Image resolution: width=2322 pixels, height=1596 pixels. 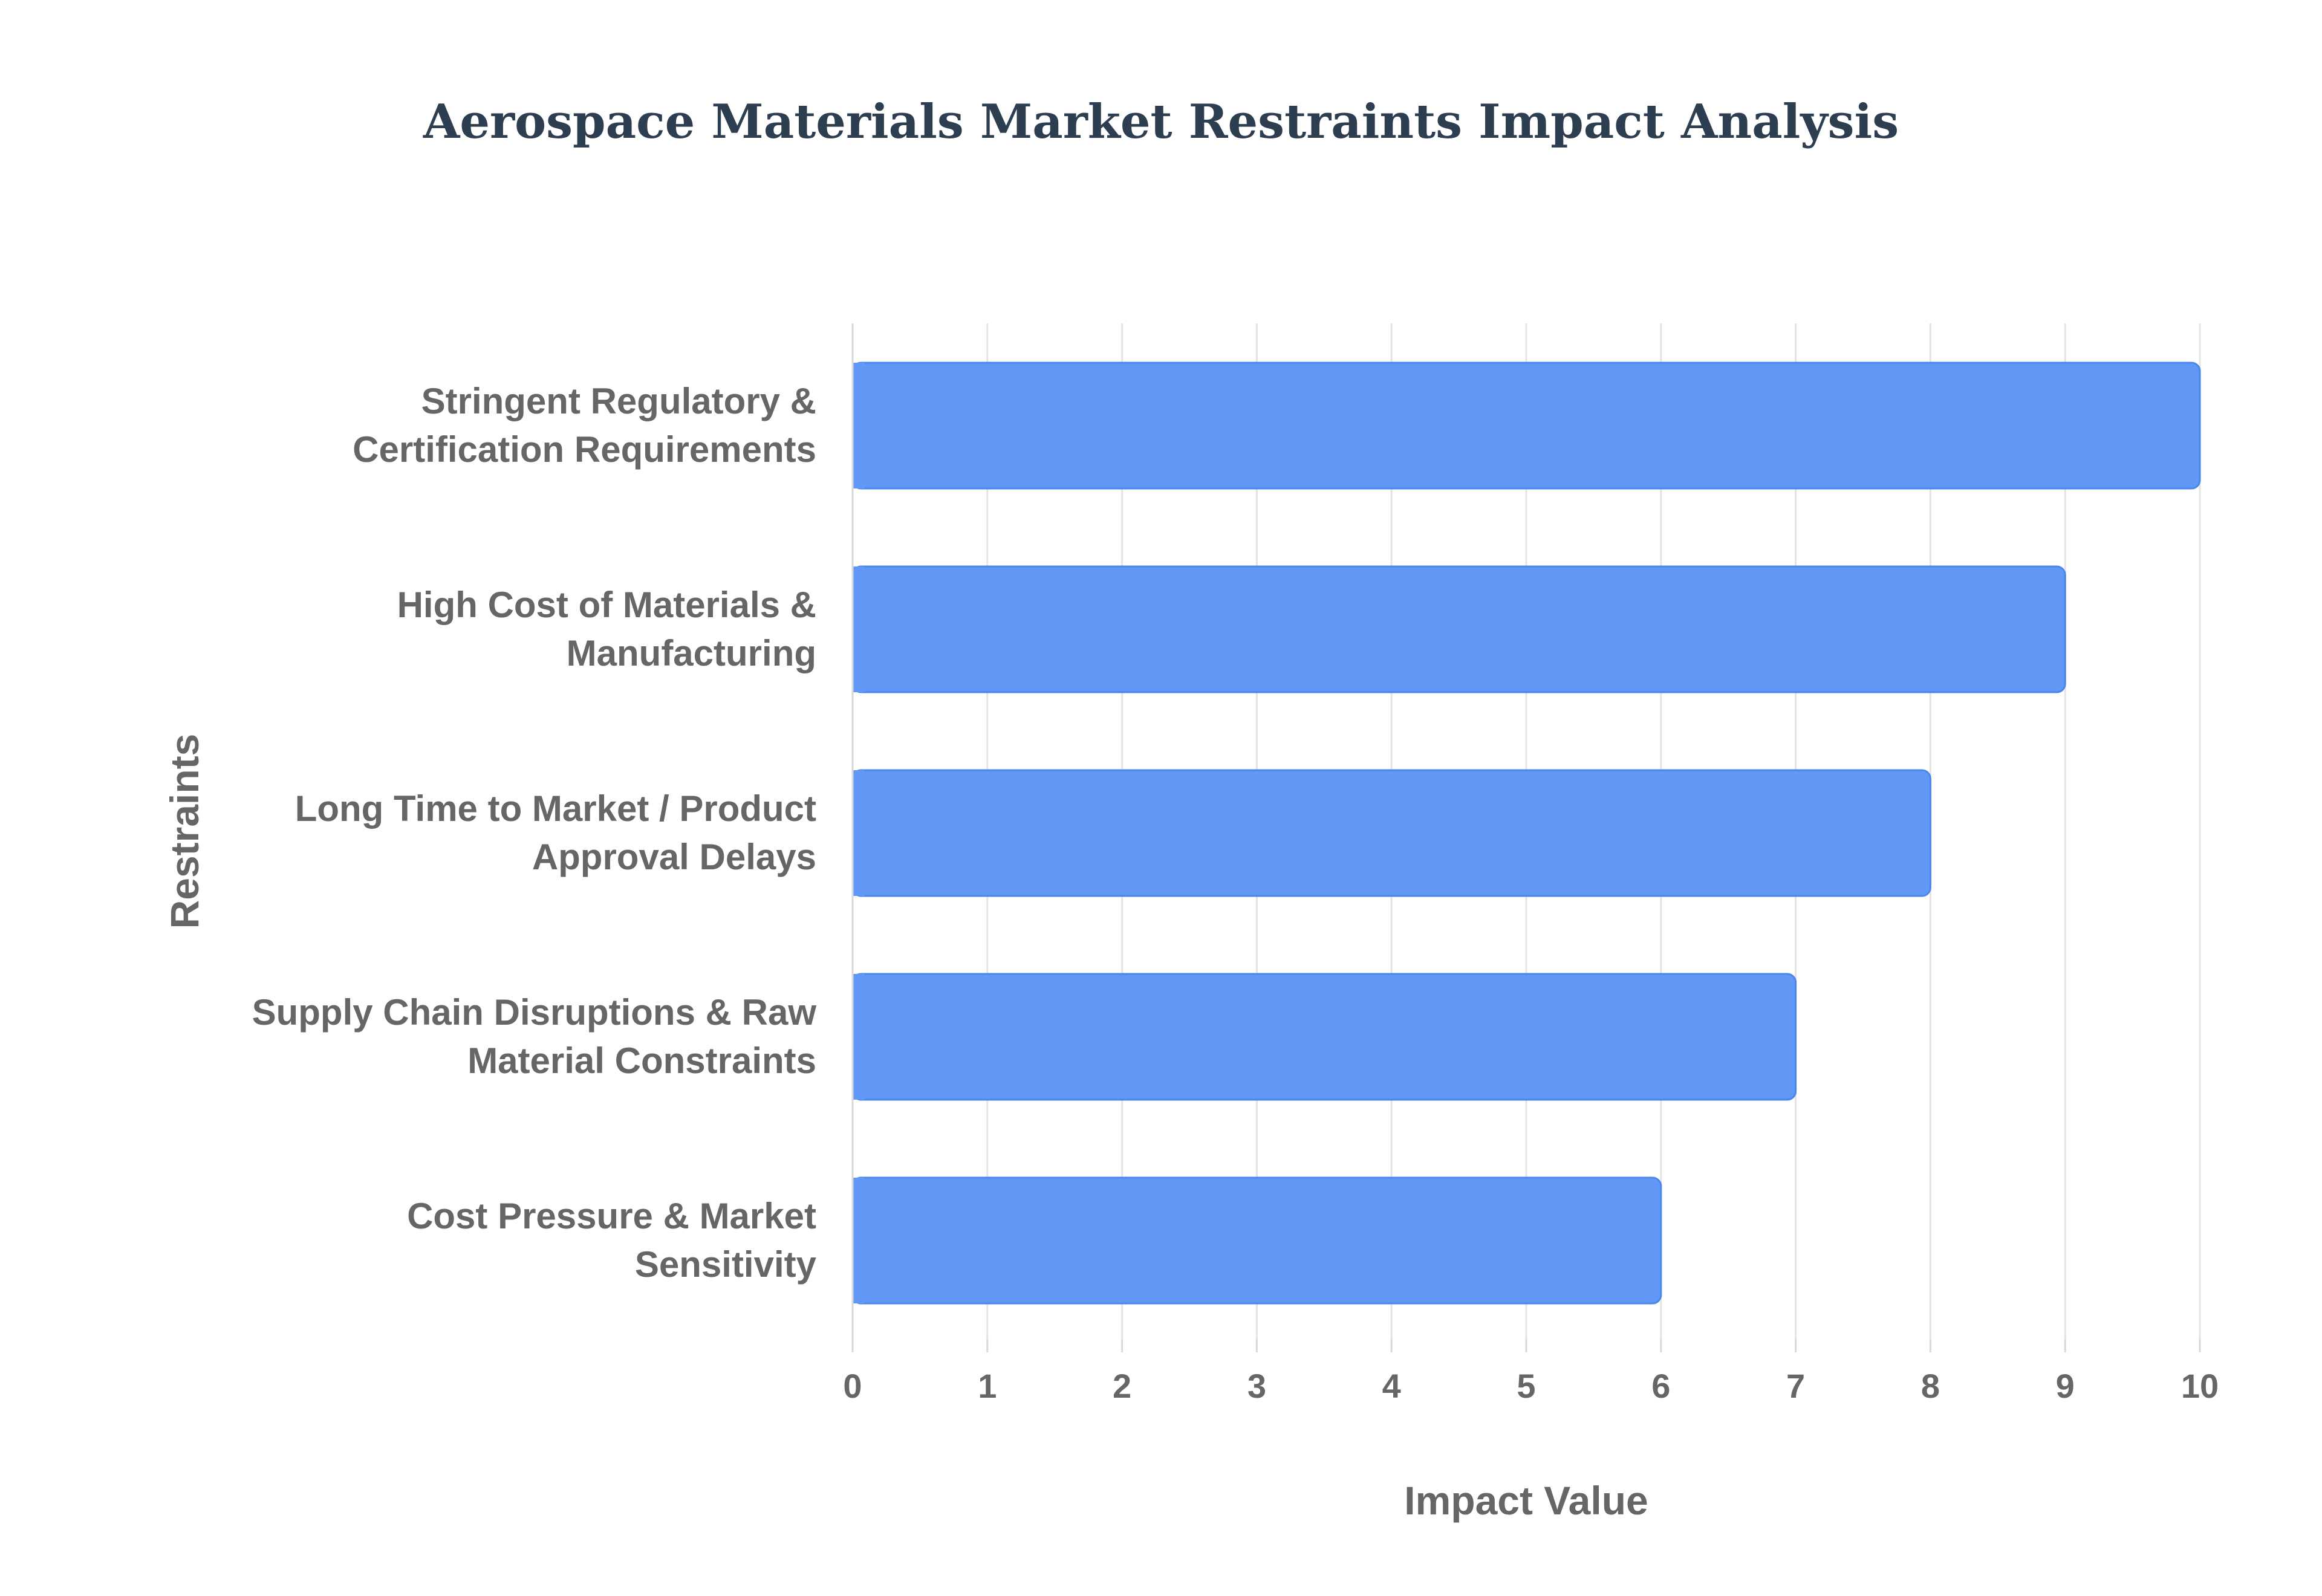 I want to click on category-label: Long Time to Market / Product, so click(x=555, y=808).